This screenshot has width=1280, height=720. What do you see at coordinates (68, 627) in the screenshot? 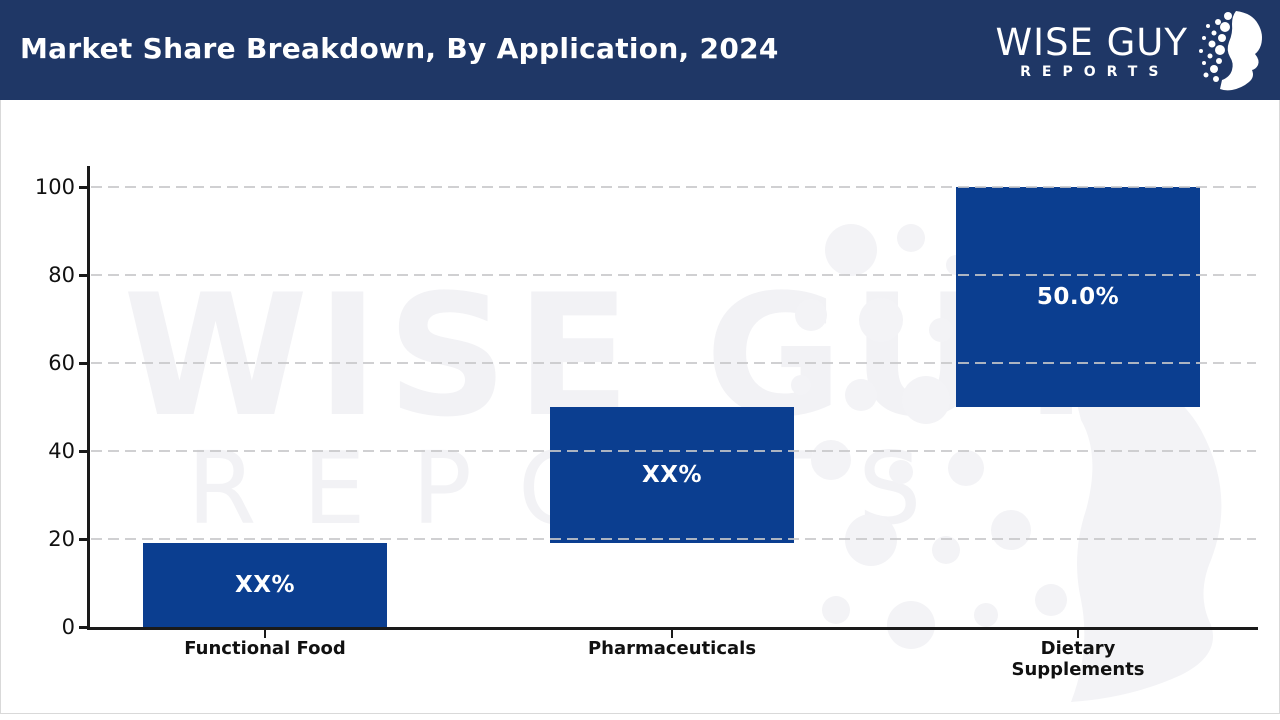
I see `y-tick-label: 0` at bounding box center [68, 627].